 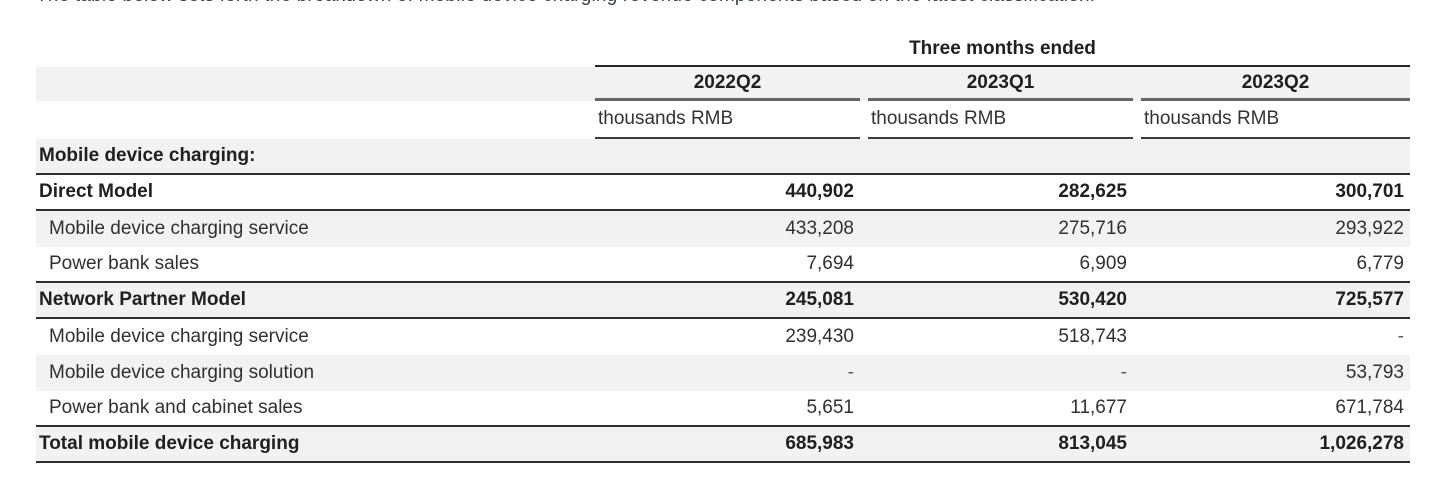 I want to click on table-column-header-row: 2022Q2 2023Q1 2023Q2, so click(x=723, y=84).